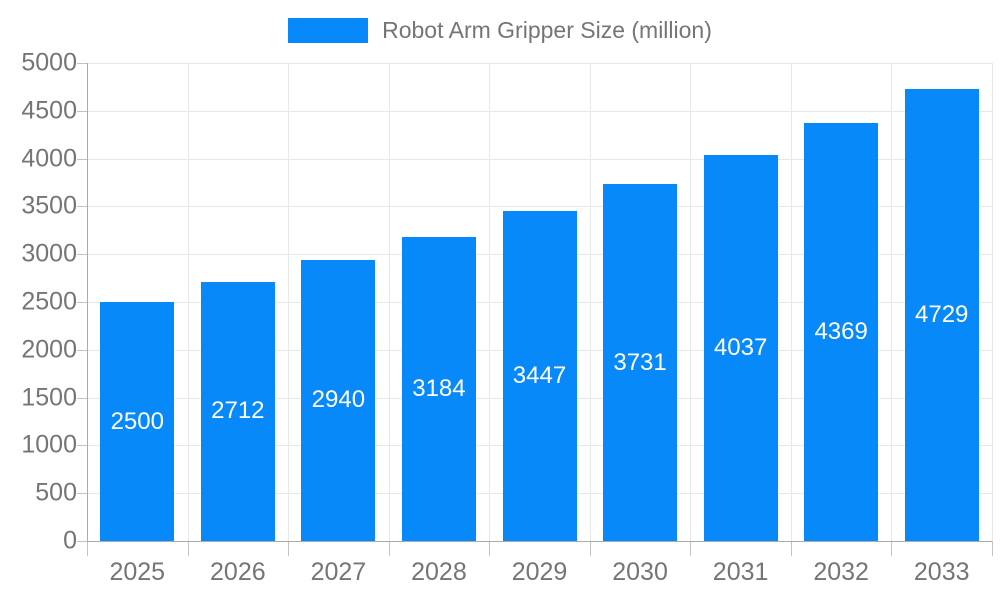 The height and width of the screenshot is (600, 1000). What do you see at coordinates (539, 541) in the screenshot?
I see `x-axis-line` at bounding box center [539, 541].